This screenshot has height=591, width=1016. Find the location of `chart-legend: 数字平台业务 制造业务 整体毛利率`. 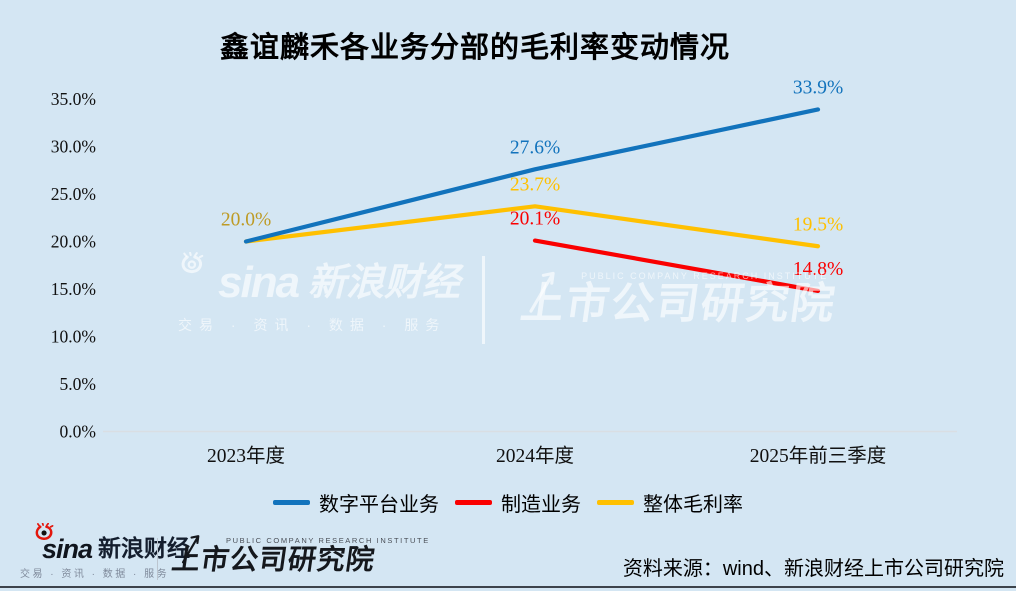

chart-legend: 数字平台业务 制造业务 整体毛利率 is located at coordinates (508, 502).